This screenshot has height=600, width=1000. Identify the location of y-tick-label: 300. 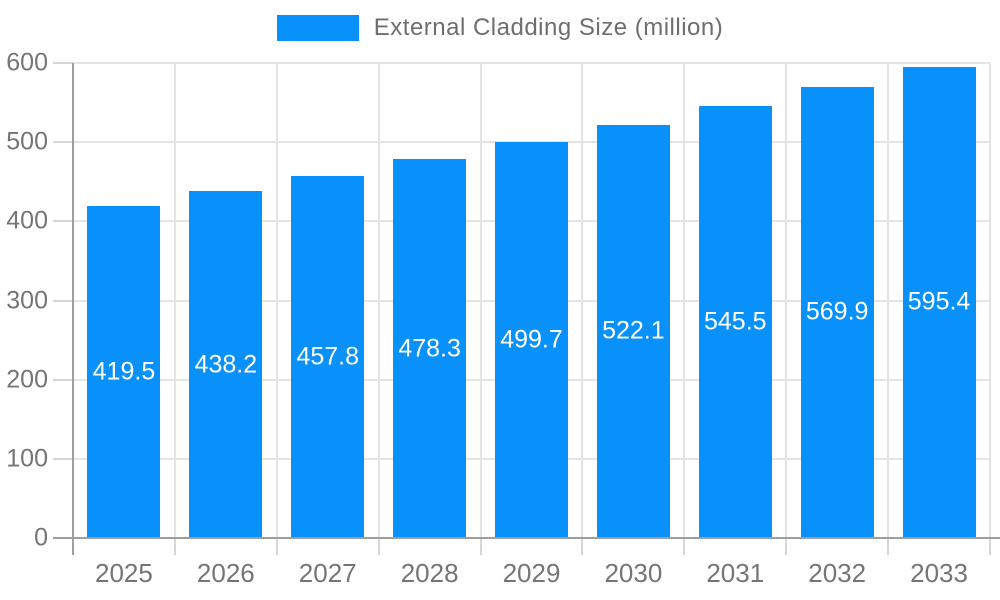
(27, 300).